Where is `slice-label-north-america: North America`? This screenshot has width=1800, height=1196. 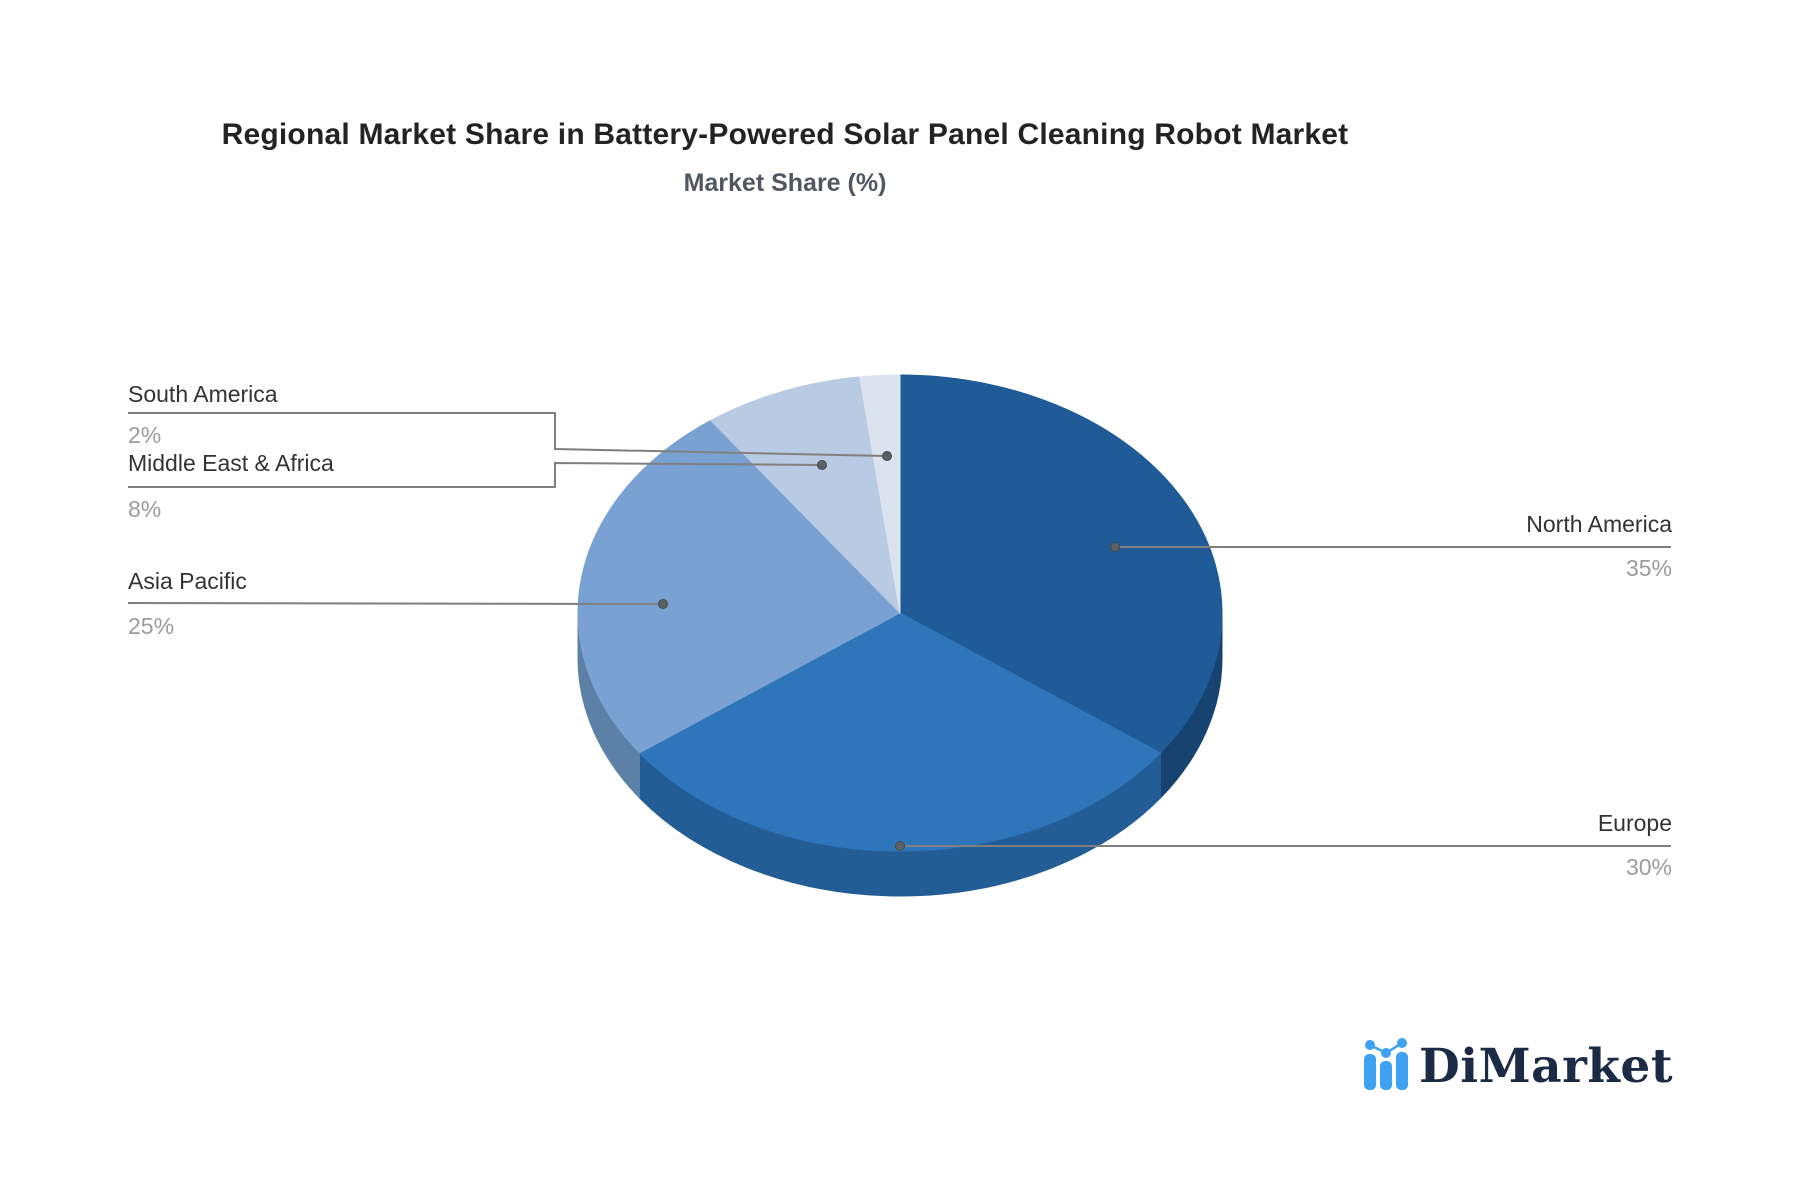
slice-label-north-america: North America is located at coordinates (1599, 524).